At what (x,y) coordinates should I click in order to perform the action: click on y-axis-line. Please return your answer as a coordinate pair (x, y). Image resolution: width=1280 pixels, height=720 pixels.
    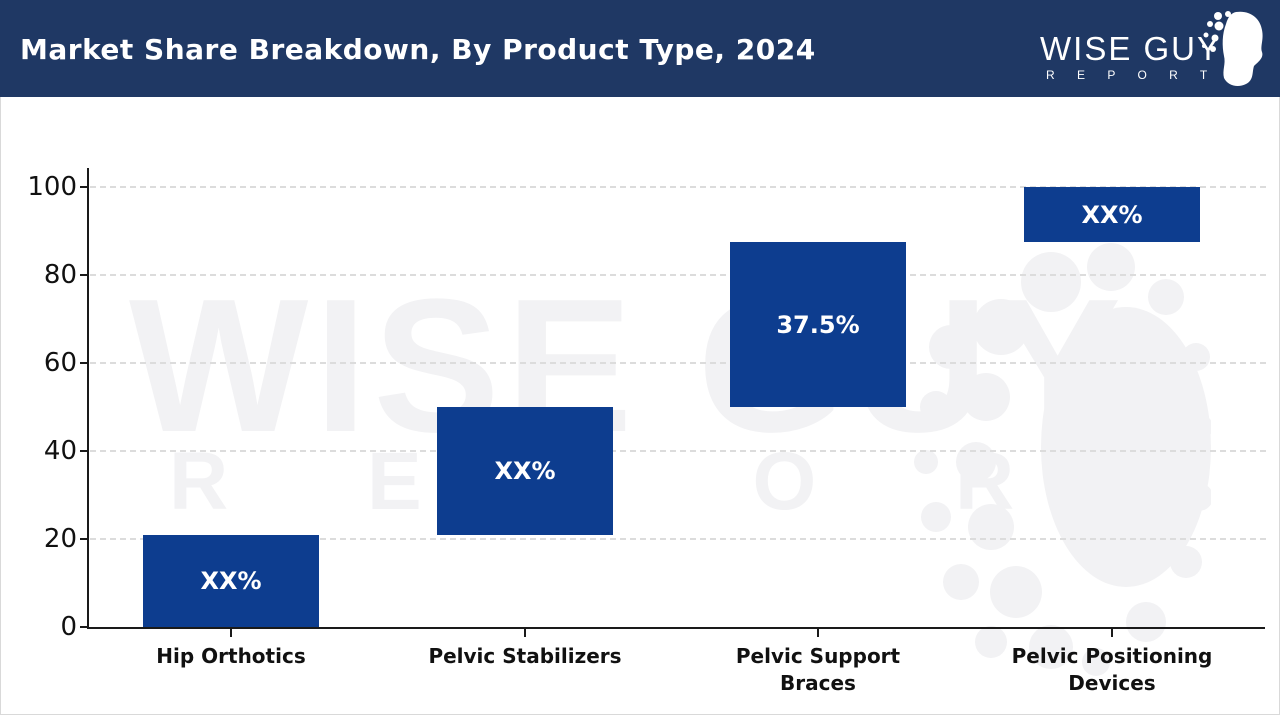
    Looking at the image, I should click on (88, 398).